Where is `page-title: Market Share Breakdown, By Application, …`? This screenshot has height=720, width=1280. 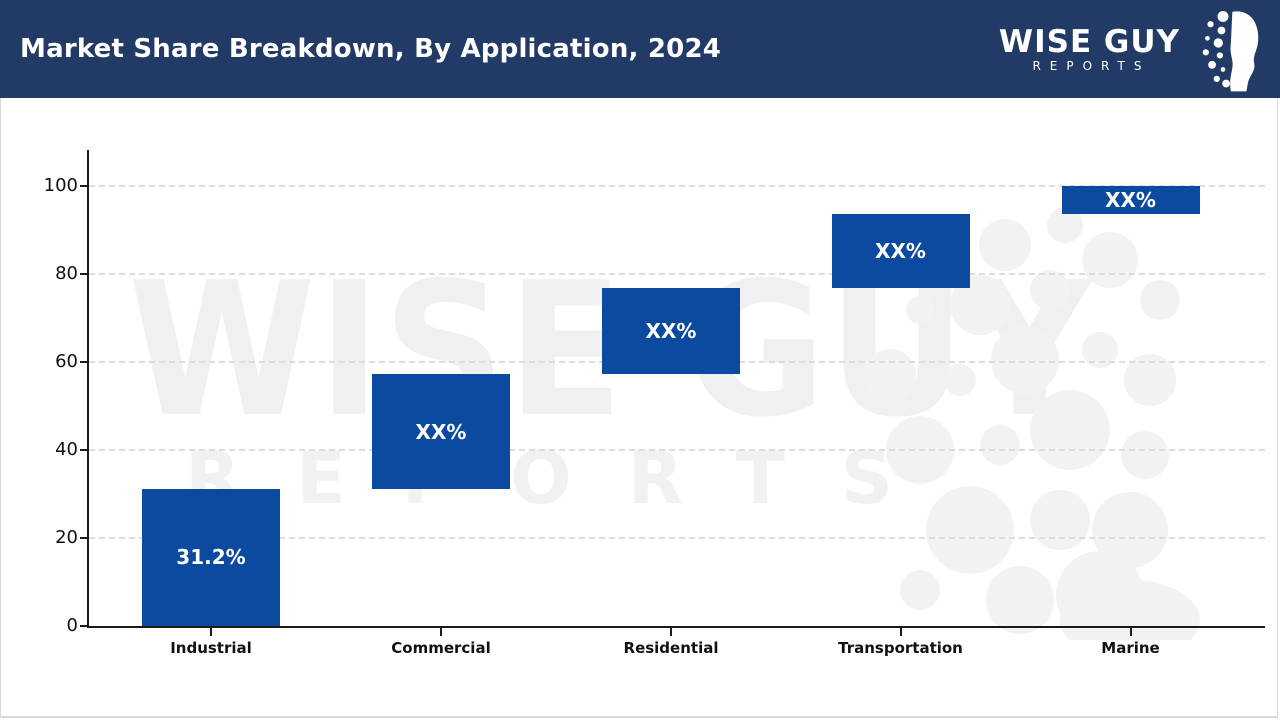
page-title: Market Share Breakdown, By Application, … is located at coordinates (371, 49).